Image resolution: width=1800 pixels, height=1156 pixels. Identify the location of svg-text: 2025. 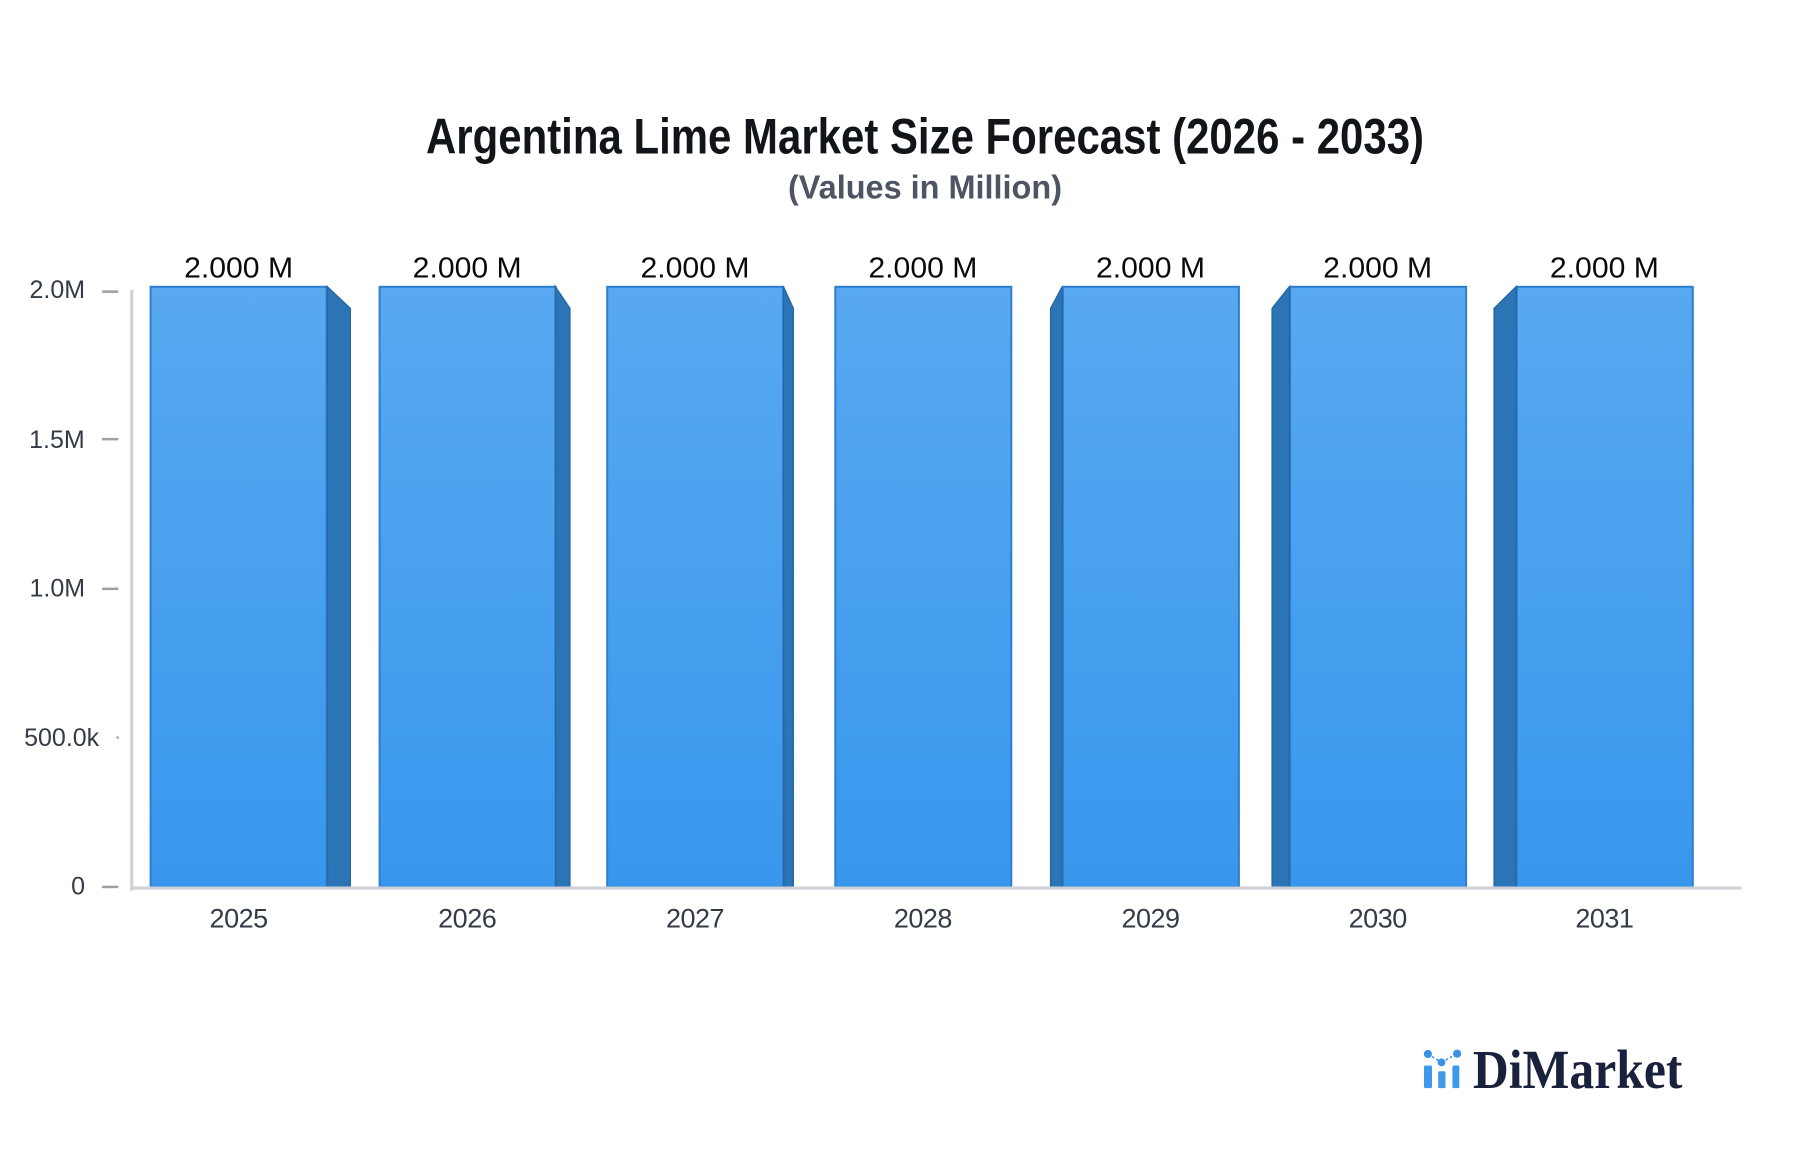
(239, 919).